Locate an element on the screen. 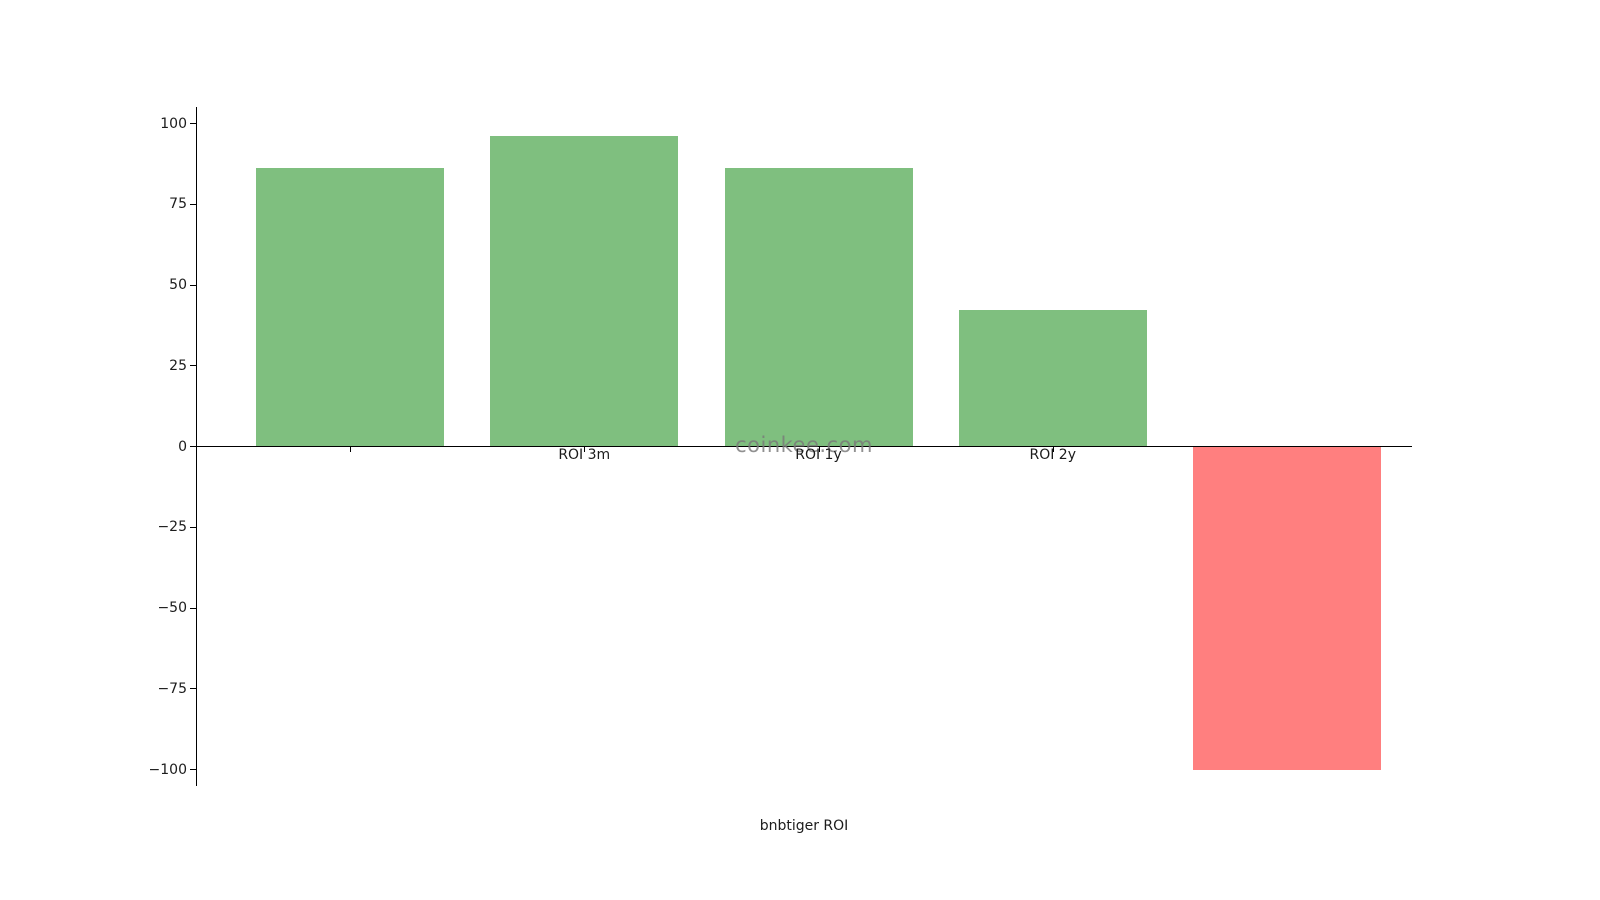  x-axis-zero-line is located at coordinates (804, 446).